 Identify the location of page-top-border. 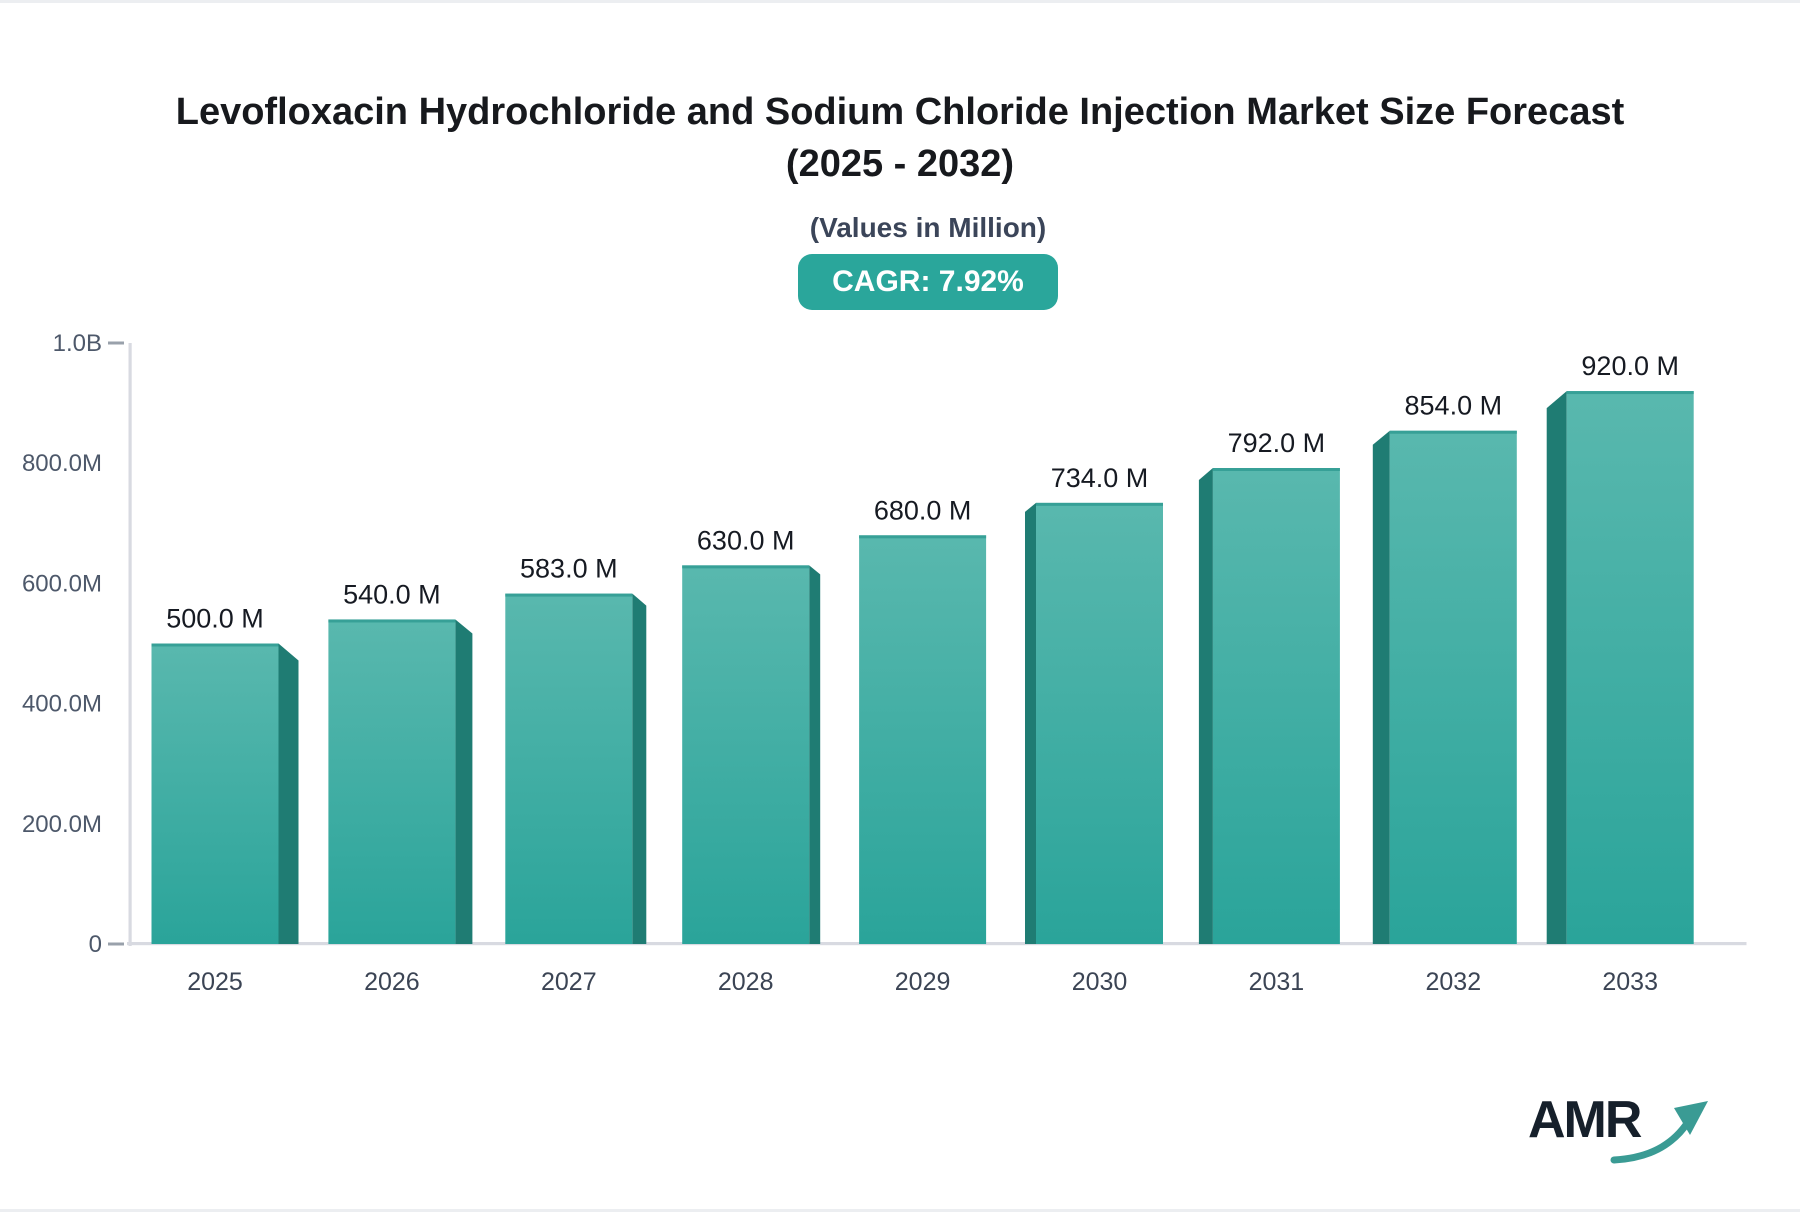
(900, 1).